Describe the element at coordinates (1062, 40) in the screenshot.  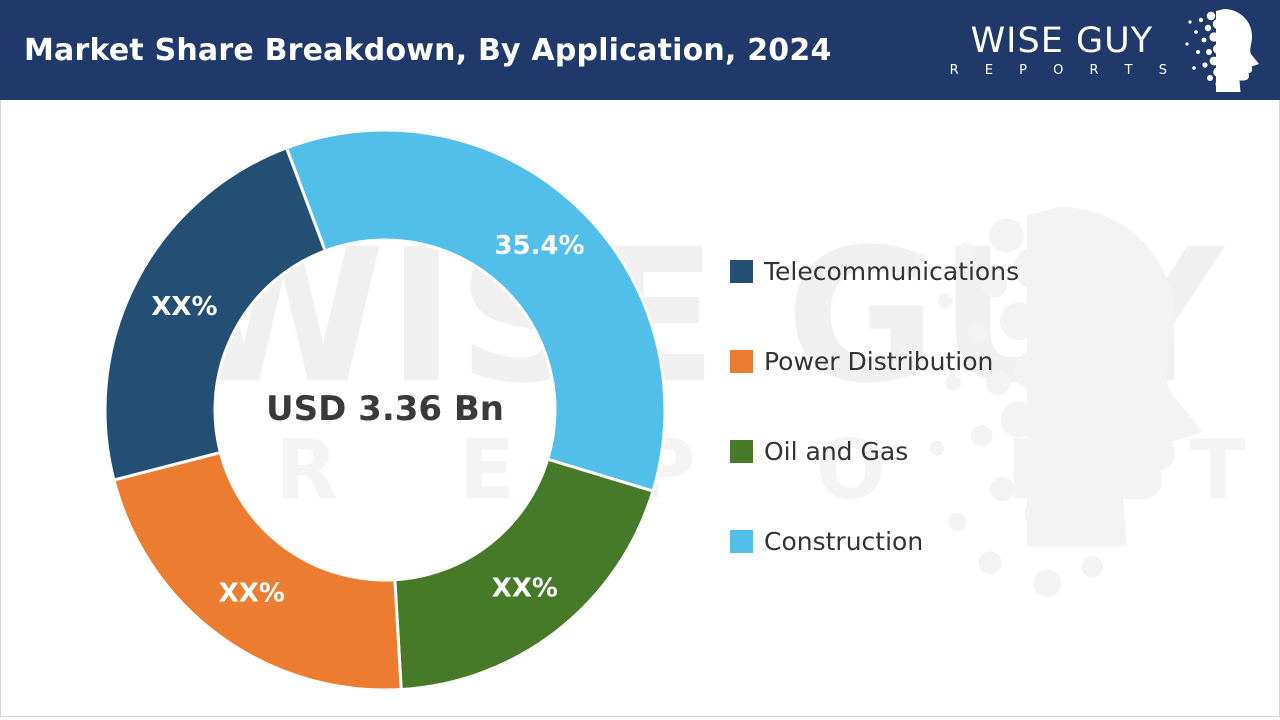
I see `logo-name: WISE GUY` at that location.